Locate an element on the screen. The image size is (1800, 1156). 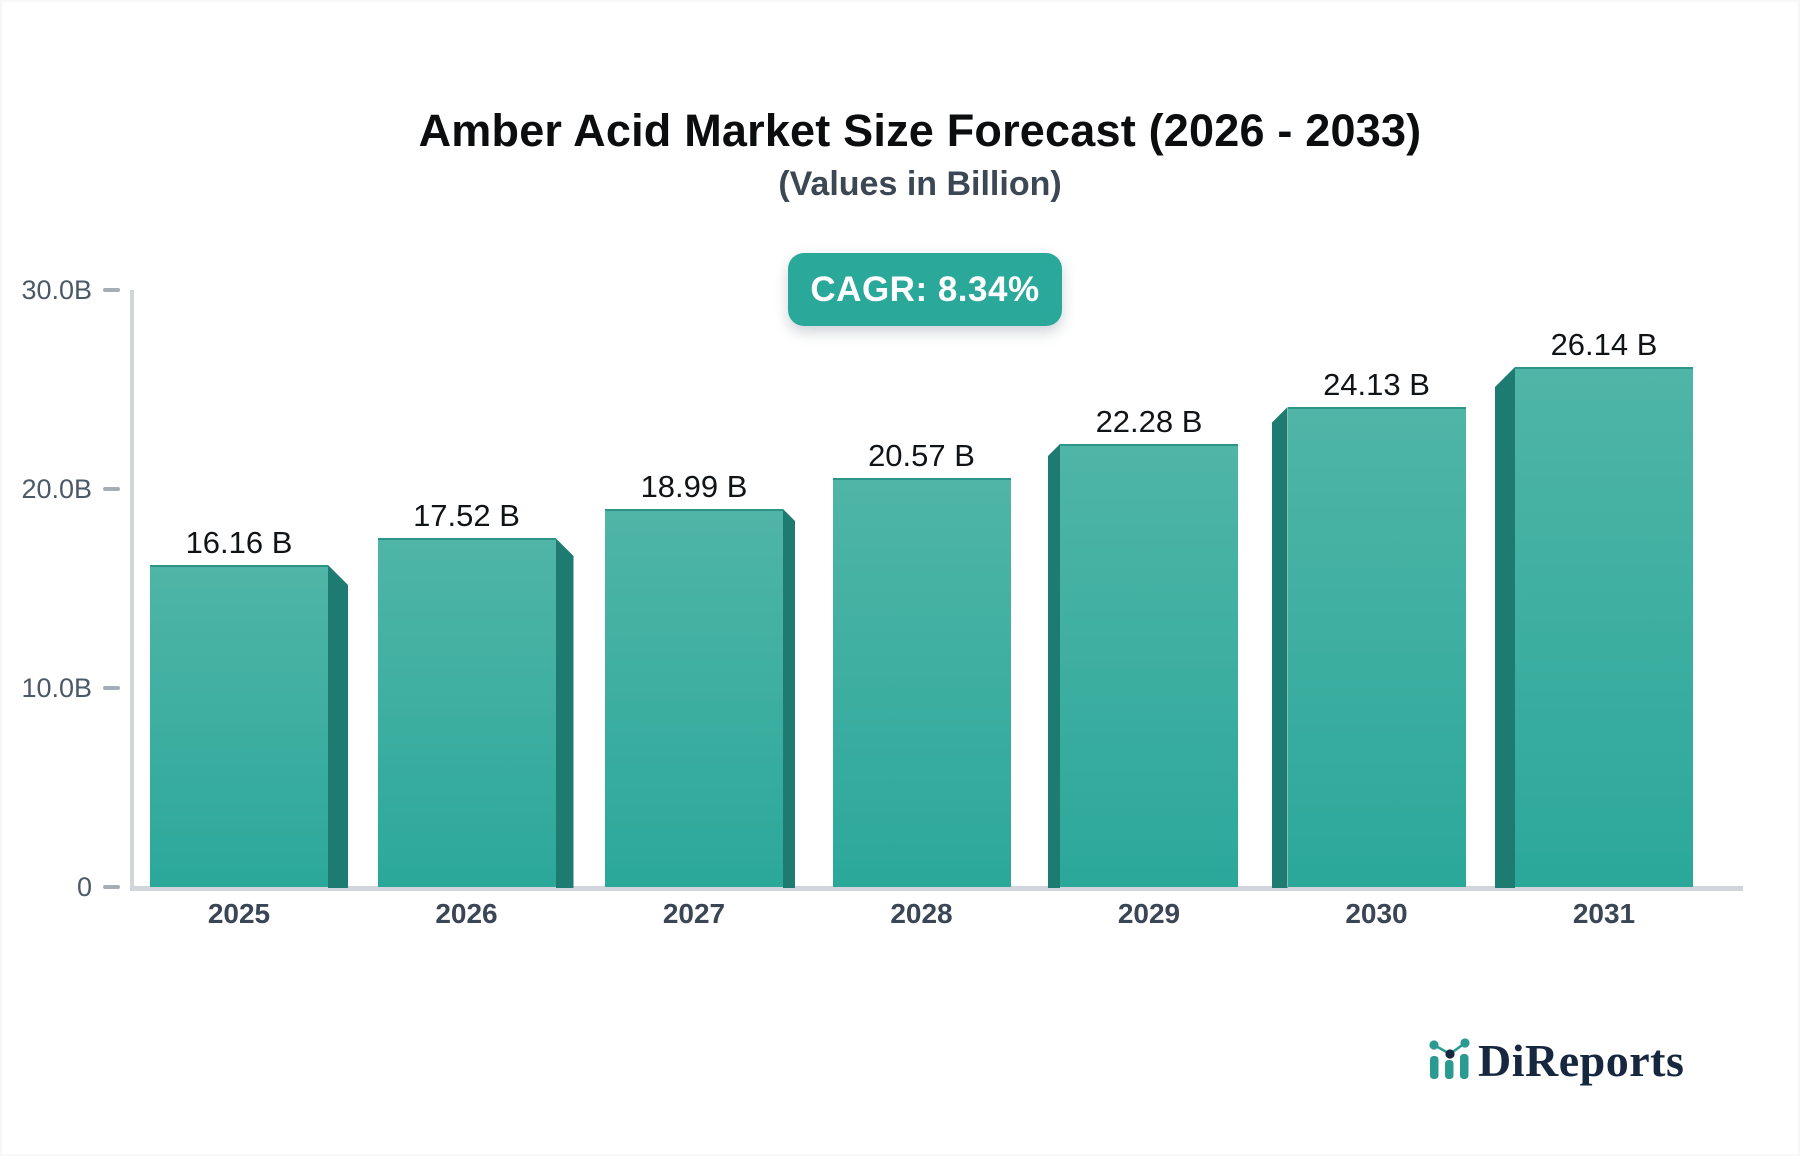
bar-2027 is located at coordinates (694, 698).